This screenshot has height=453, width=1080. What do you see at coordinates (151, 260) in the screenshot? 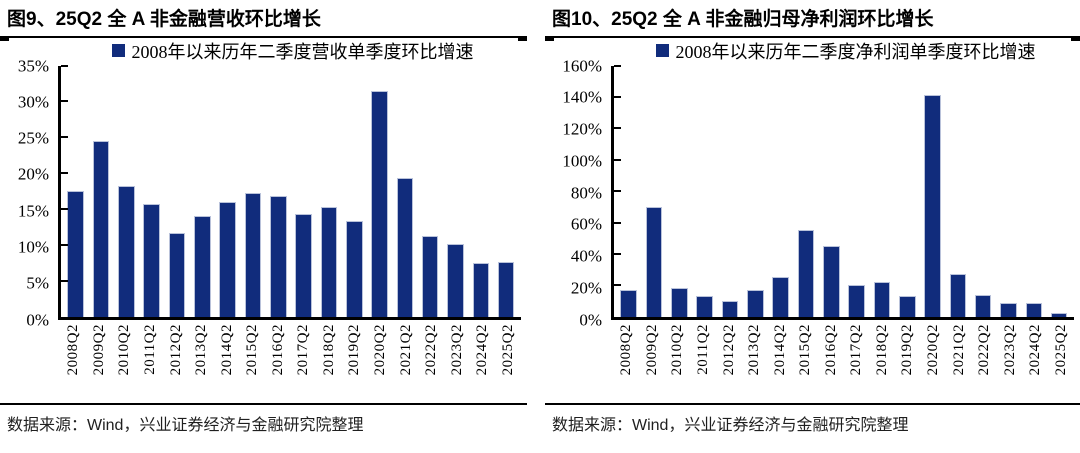
I see `bar-2011Q2` at bounding box center [151, 260].